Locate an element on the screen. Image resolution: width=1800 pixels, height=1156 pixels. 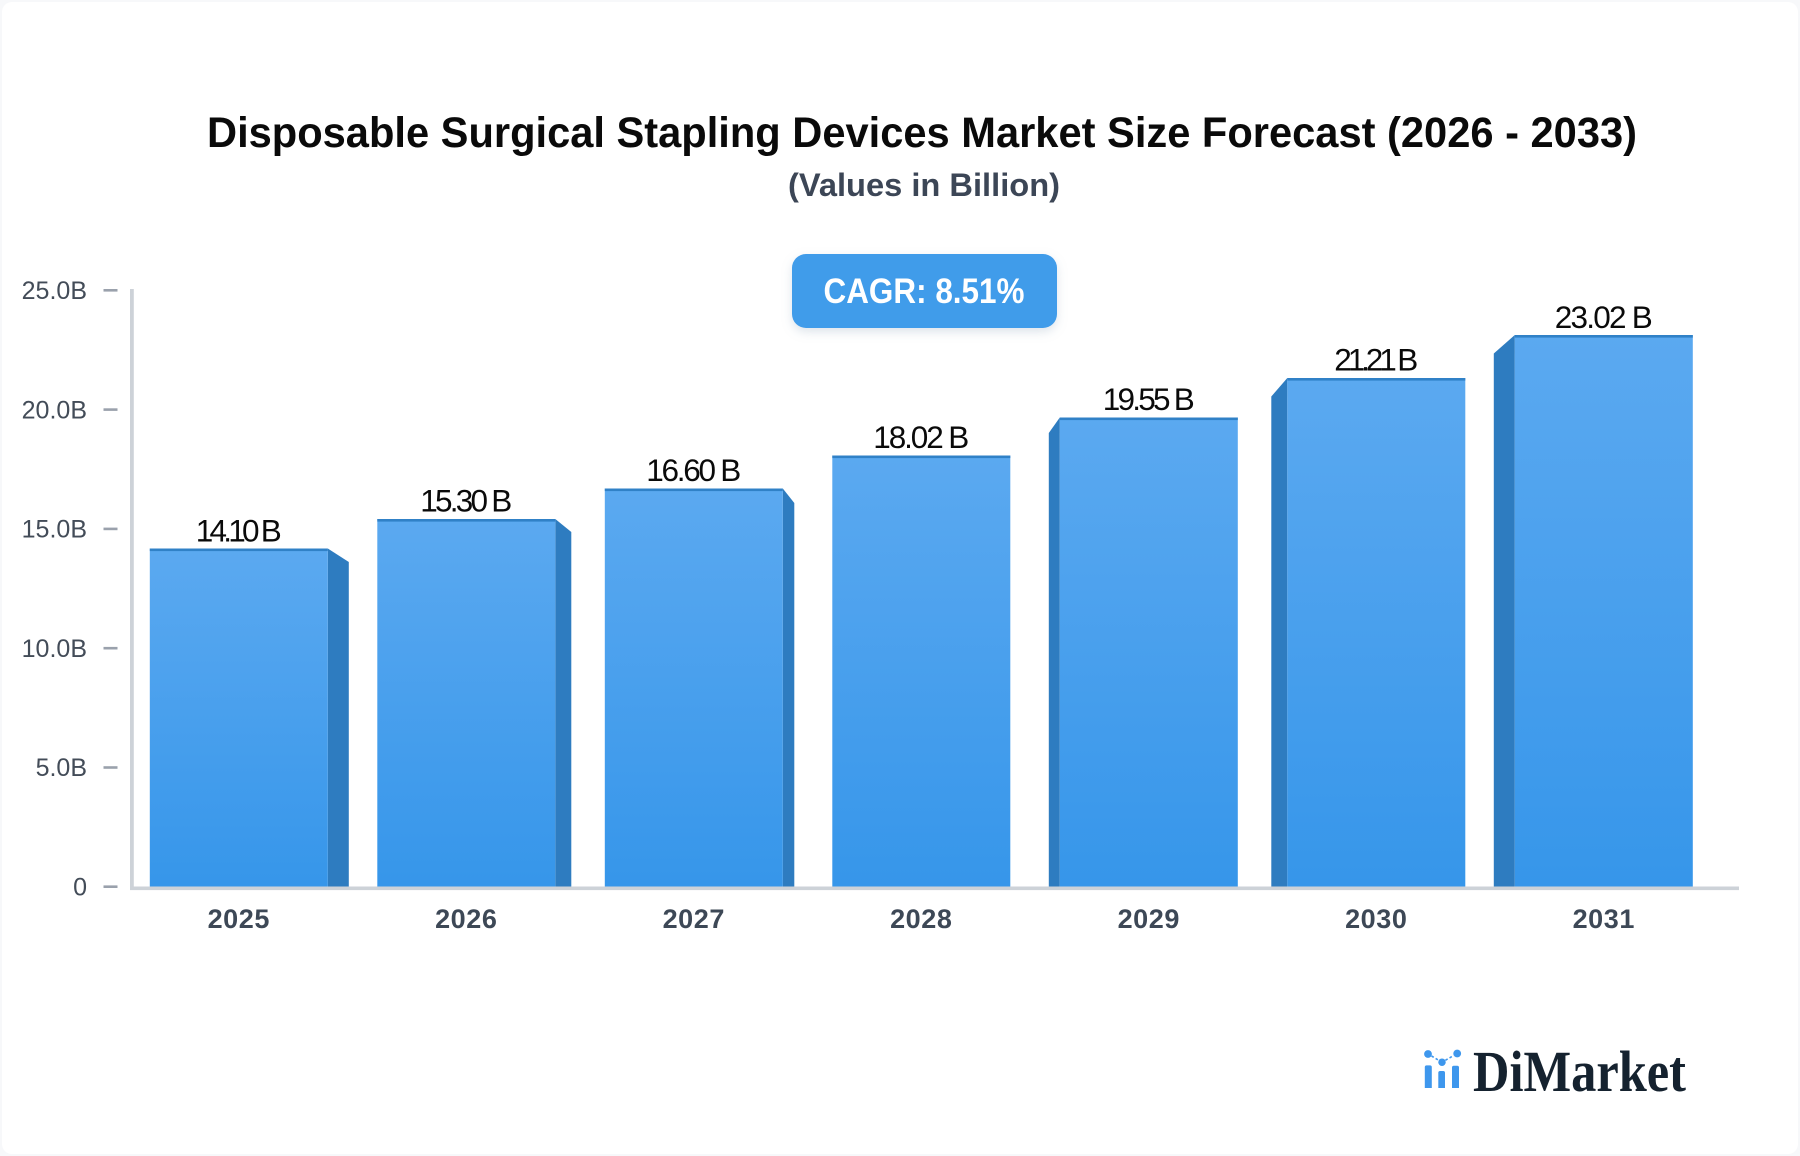
svg-text: 21.21 B is located at coordinates (1376, 360).